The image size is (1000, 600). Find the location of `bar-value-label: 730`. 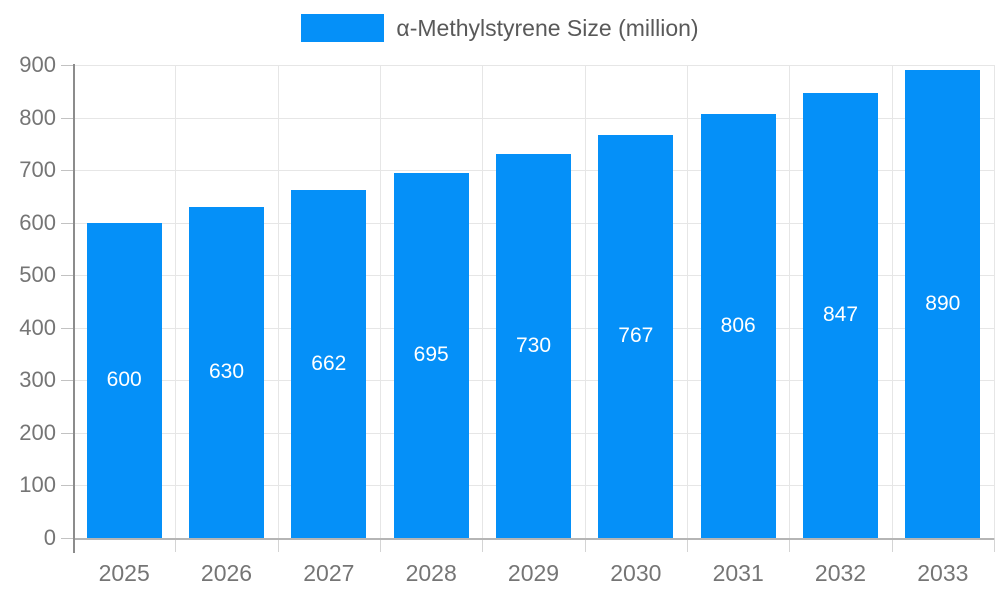

bar-value-label: 730 is located at coordinates (533, 346).